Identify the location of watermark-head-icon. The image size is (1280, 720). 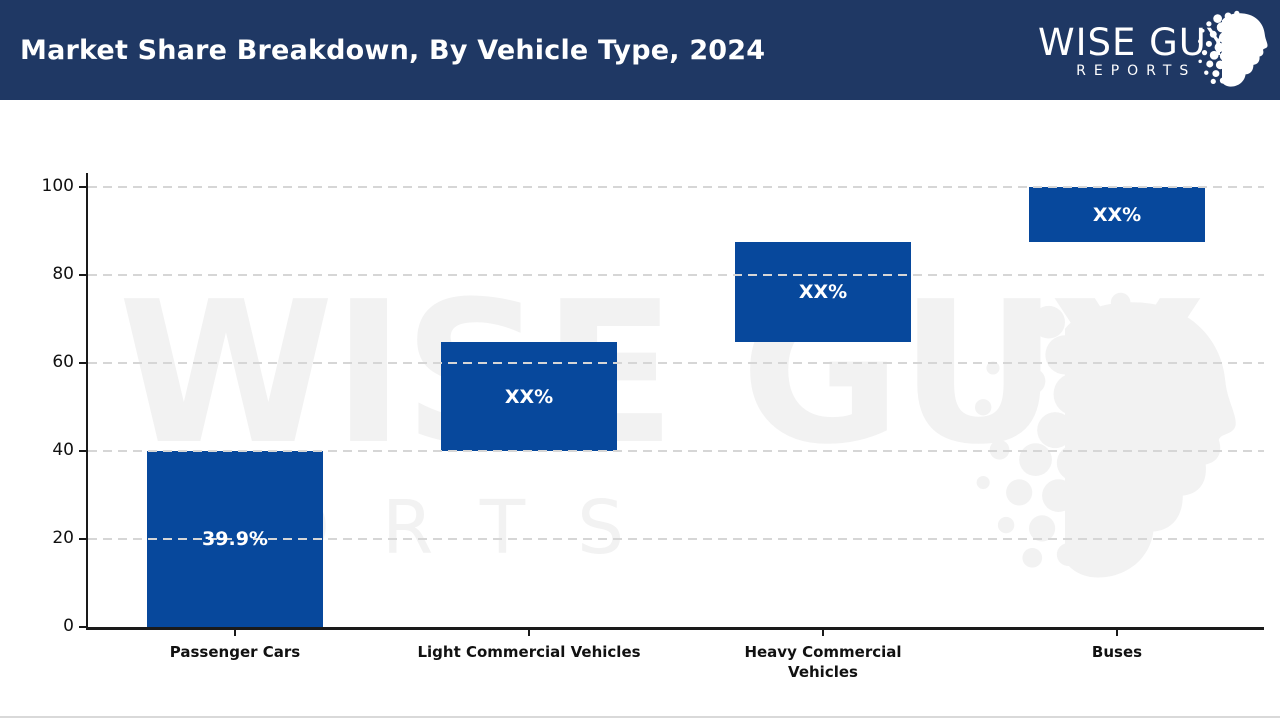
(1105, 435).